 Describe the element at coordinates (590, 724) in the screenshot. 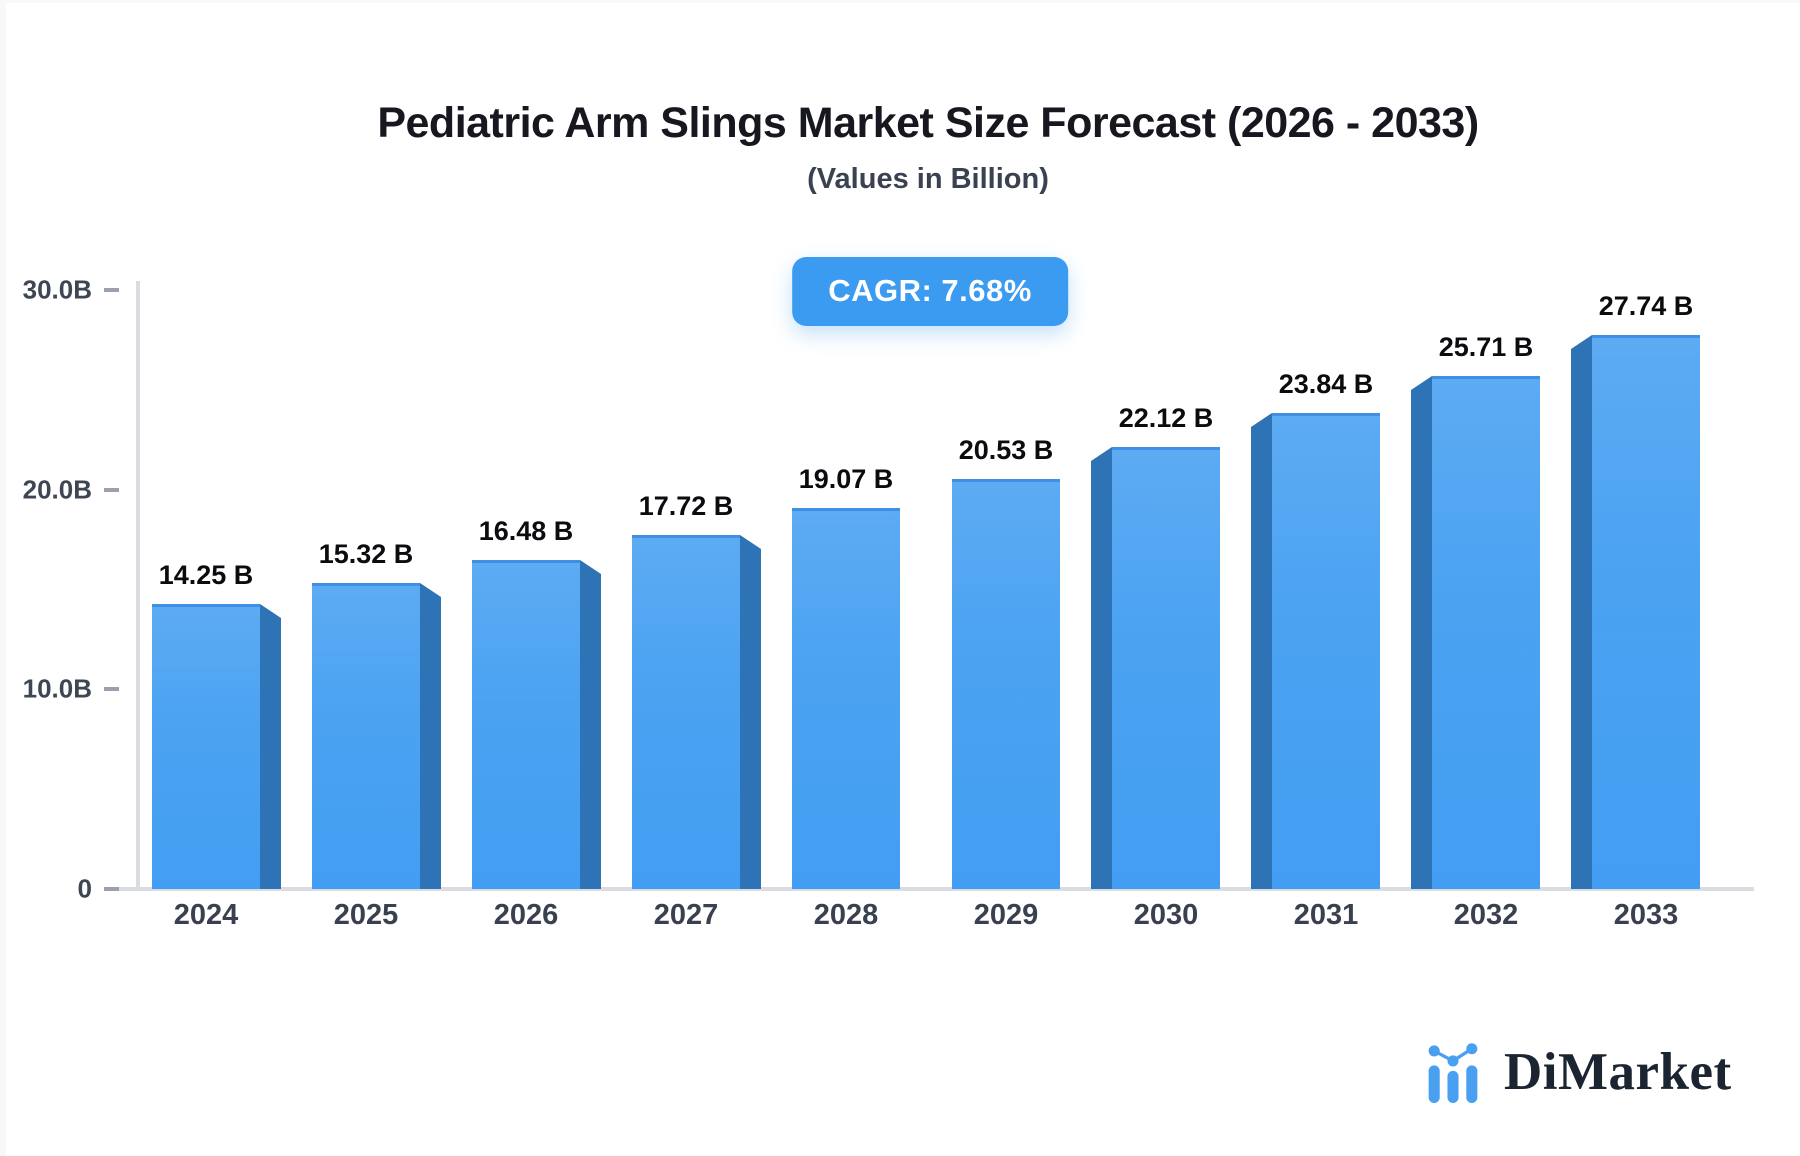

I see `bar-side-face-2026` at that location.